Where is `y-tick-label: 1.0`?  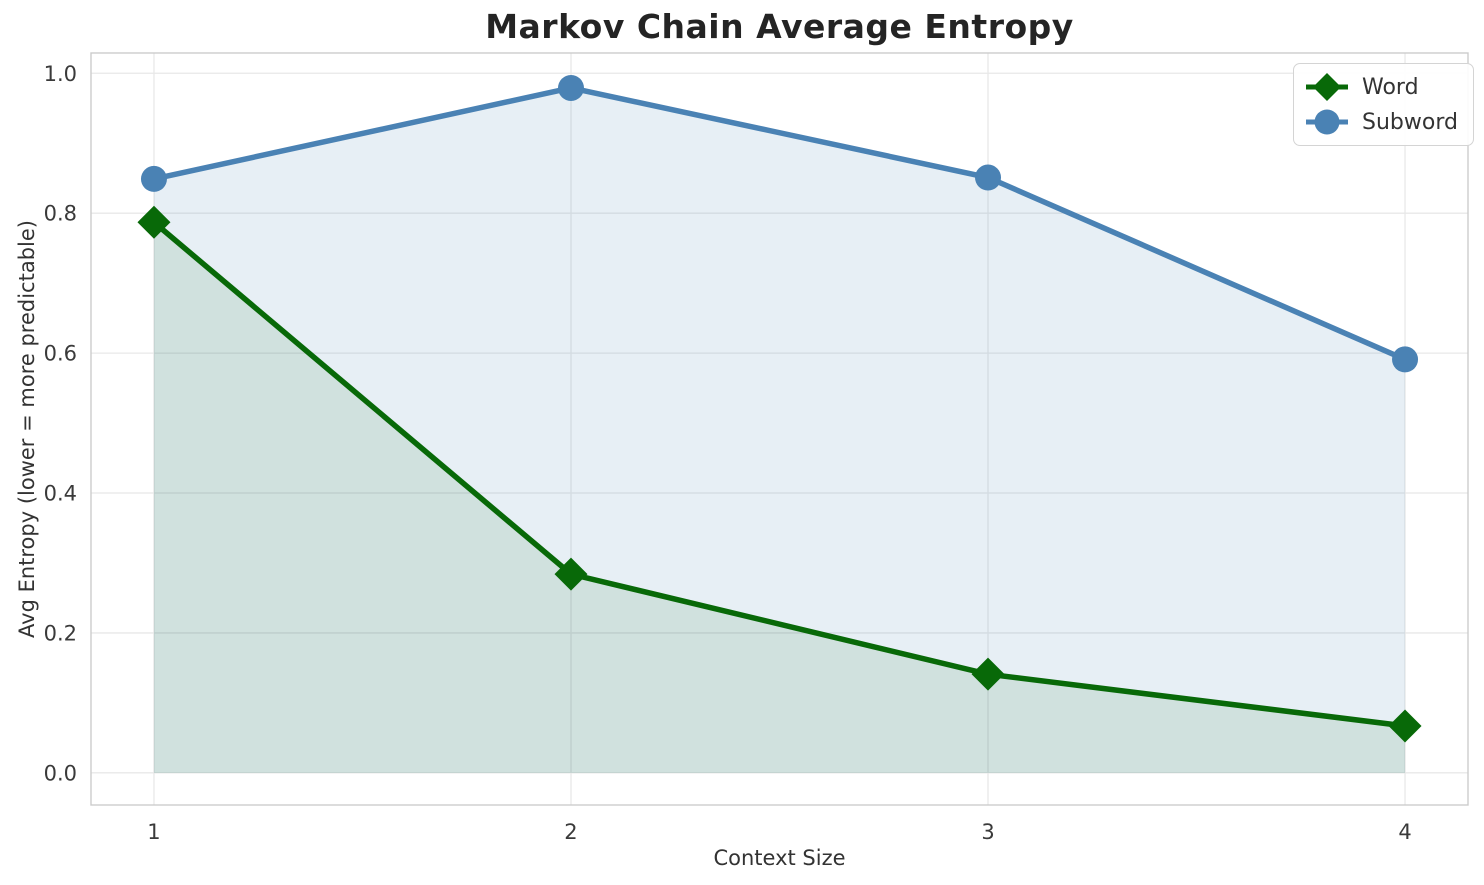
y-tick-label: 1.0 is located at coordinates (60, 74).